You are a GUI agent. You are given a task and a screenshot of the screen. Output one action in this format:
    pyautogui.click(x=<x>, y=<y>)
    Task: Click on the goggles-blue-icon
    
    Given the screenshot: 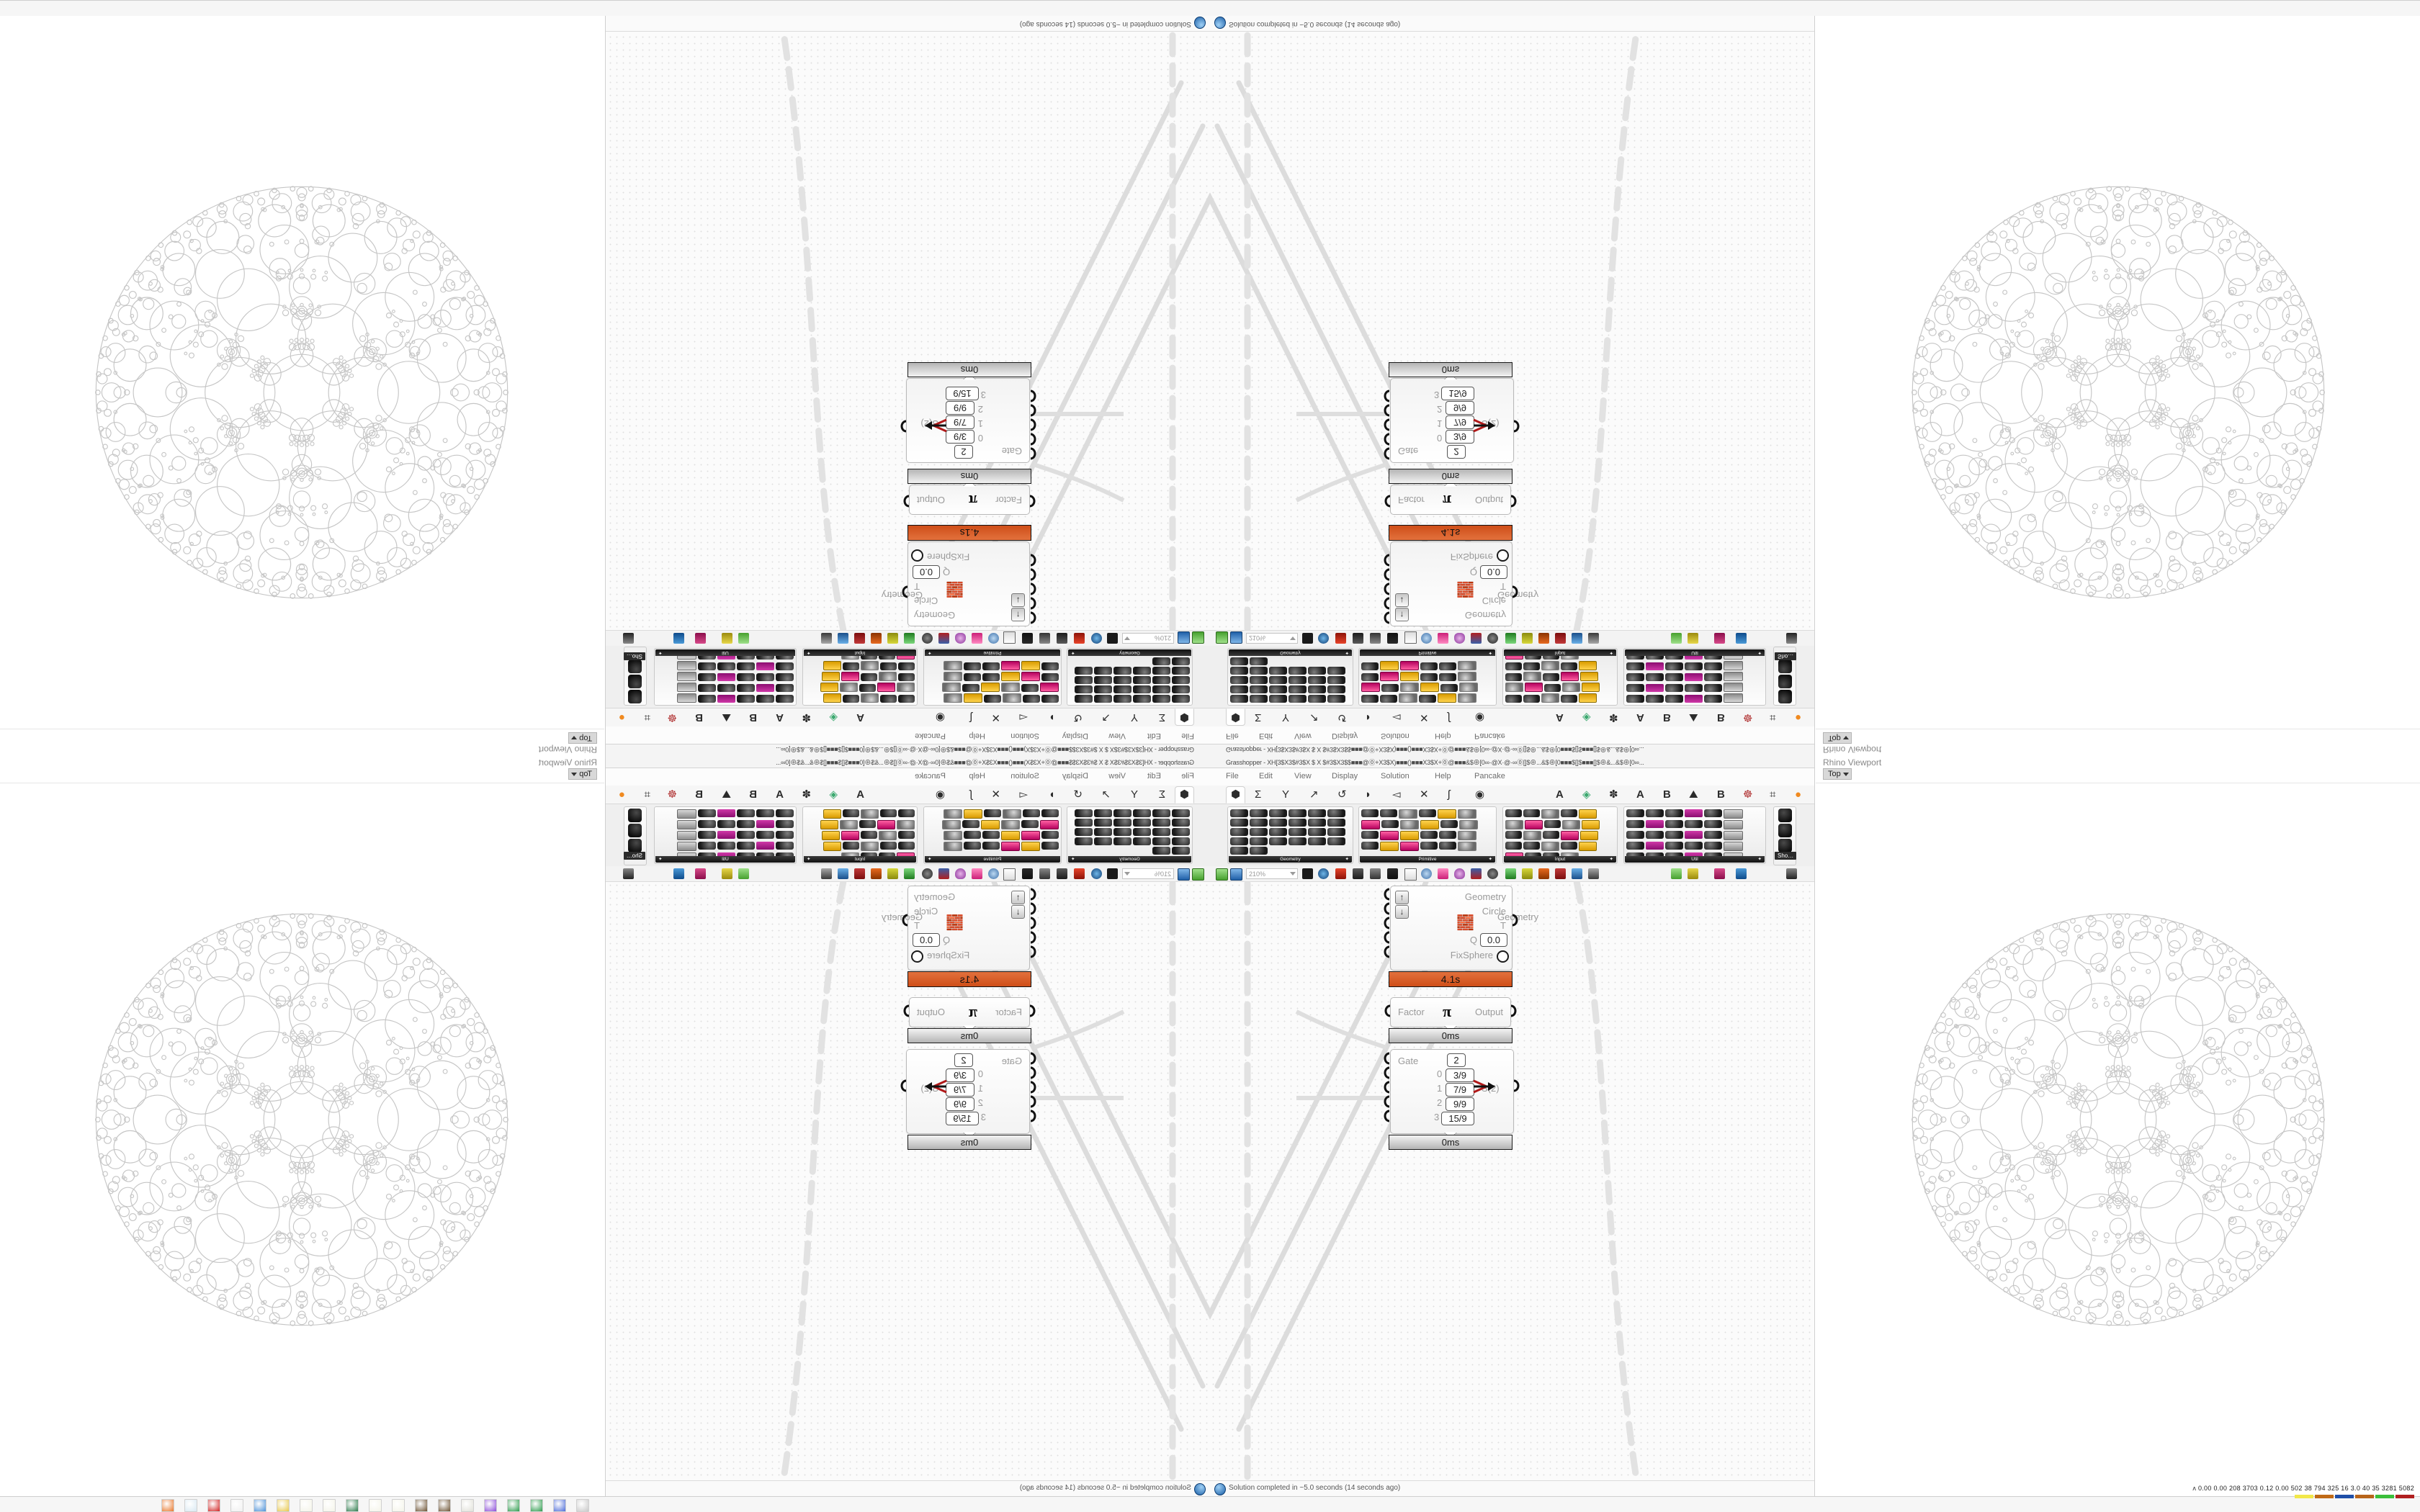 What is the action you would take?
    pyautogui.click(x=1785, y=696)
    